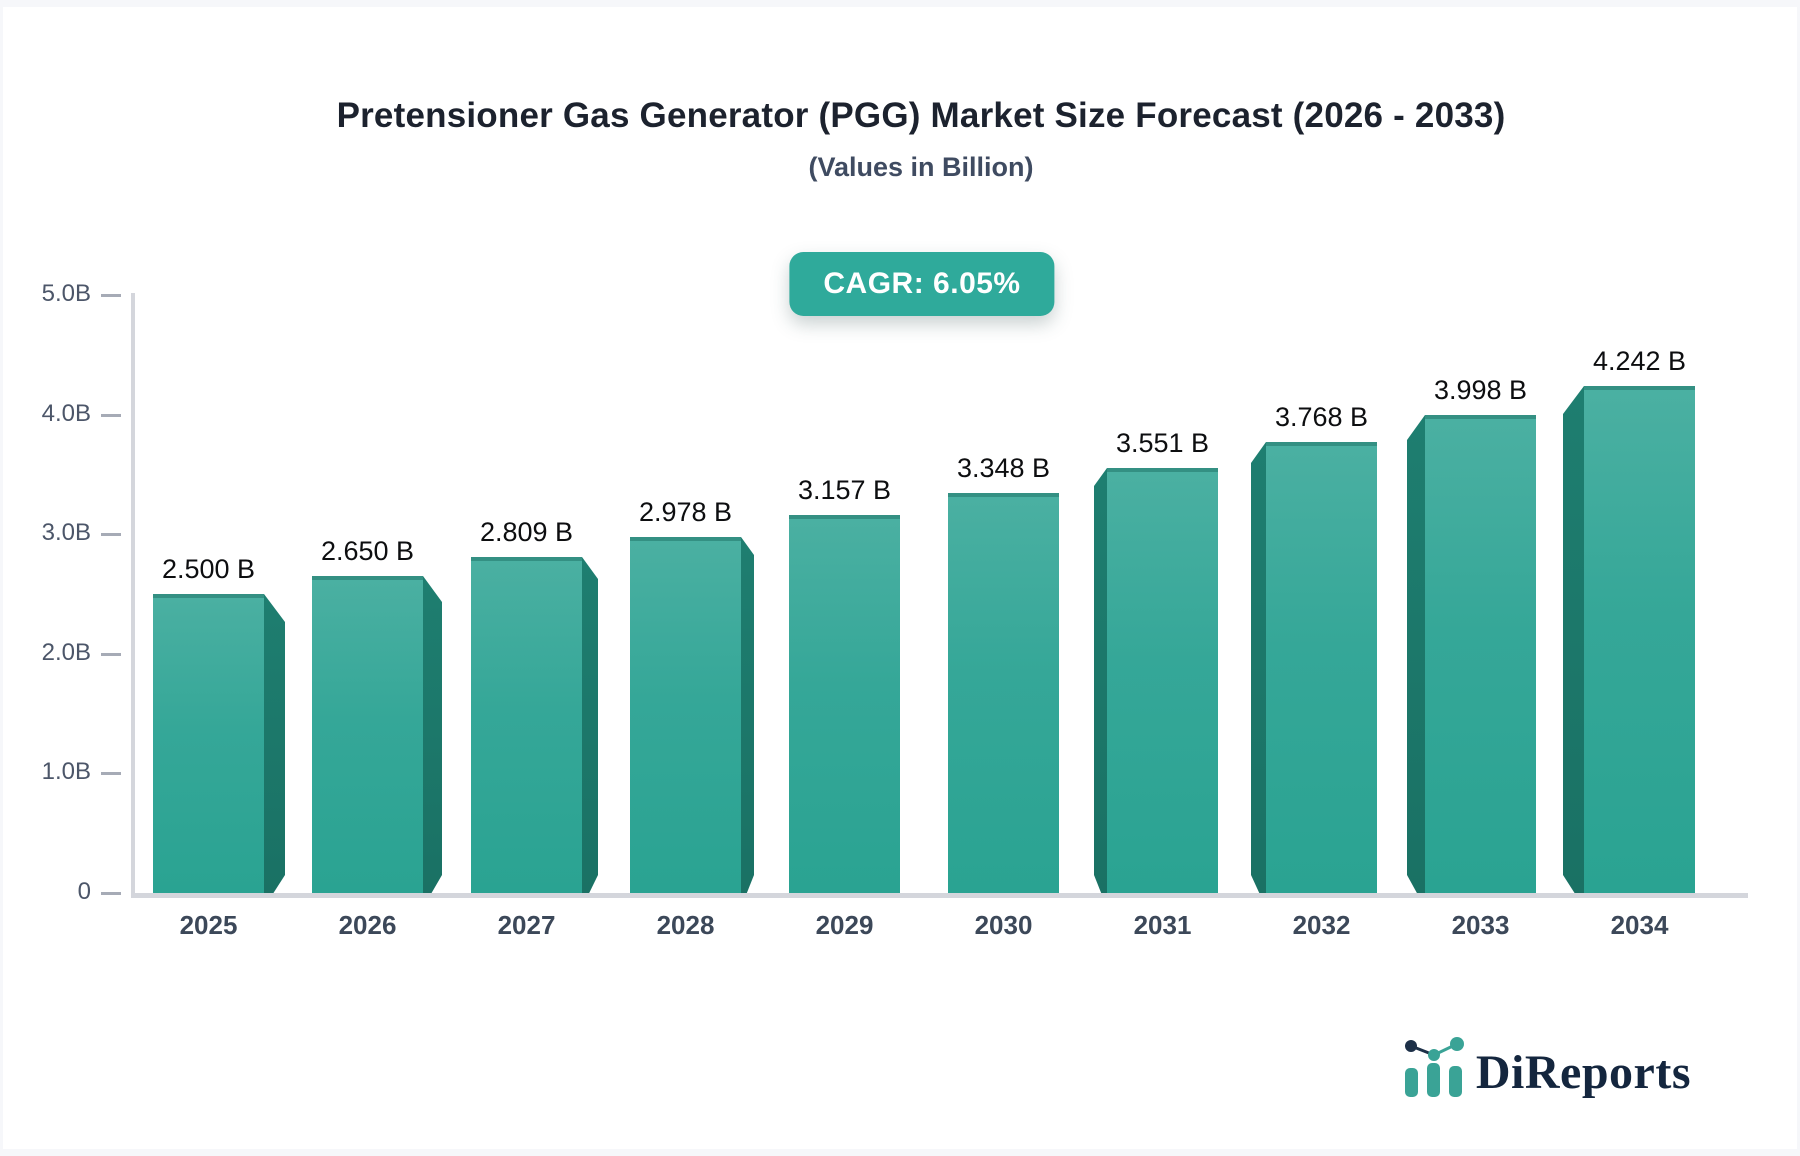 This screenshot has width=1800, height=1156. Describe the element at coordinates (526, 725) in the screenshot. I see `bar-2027` at that location.